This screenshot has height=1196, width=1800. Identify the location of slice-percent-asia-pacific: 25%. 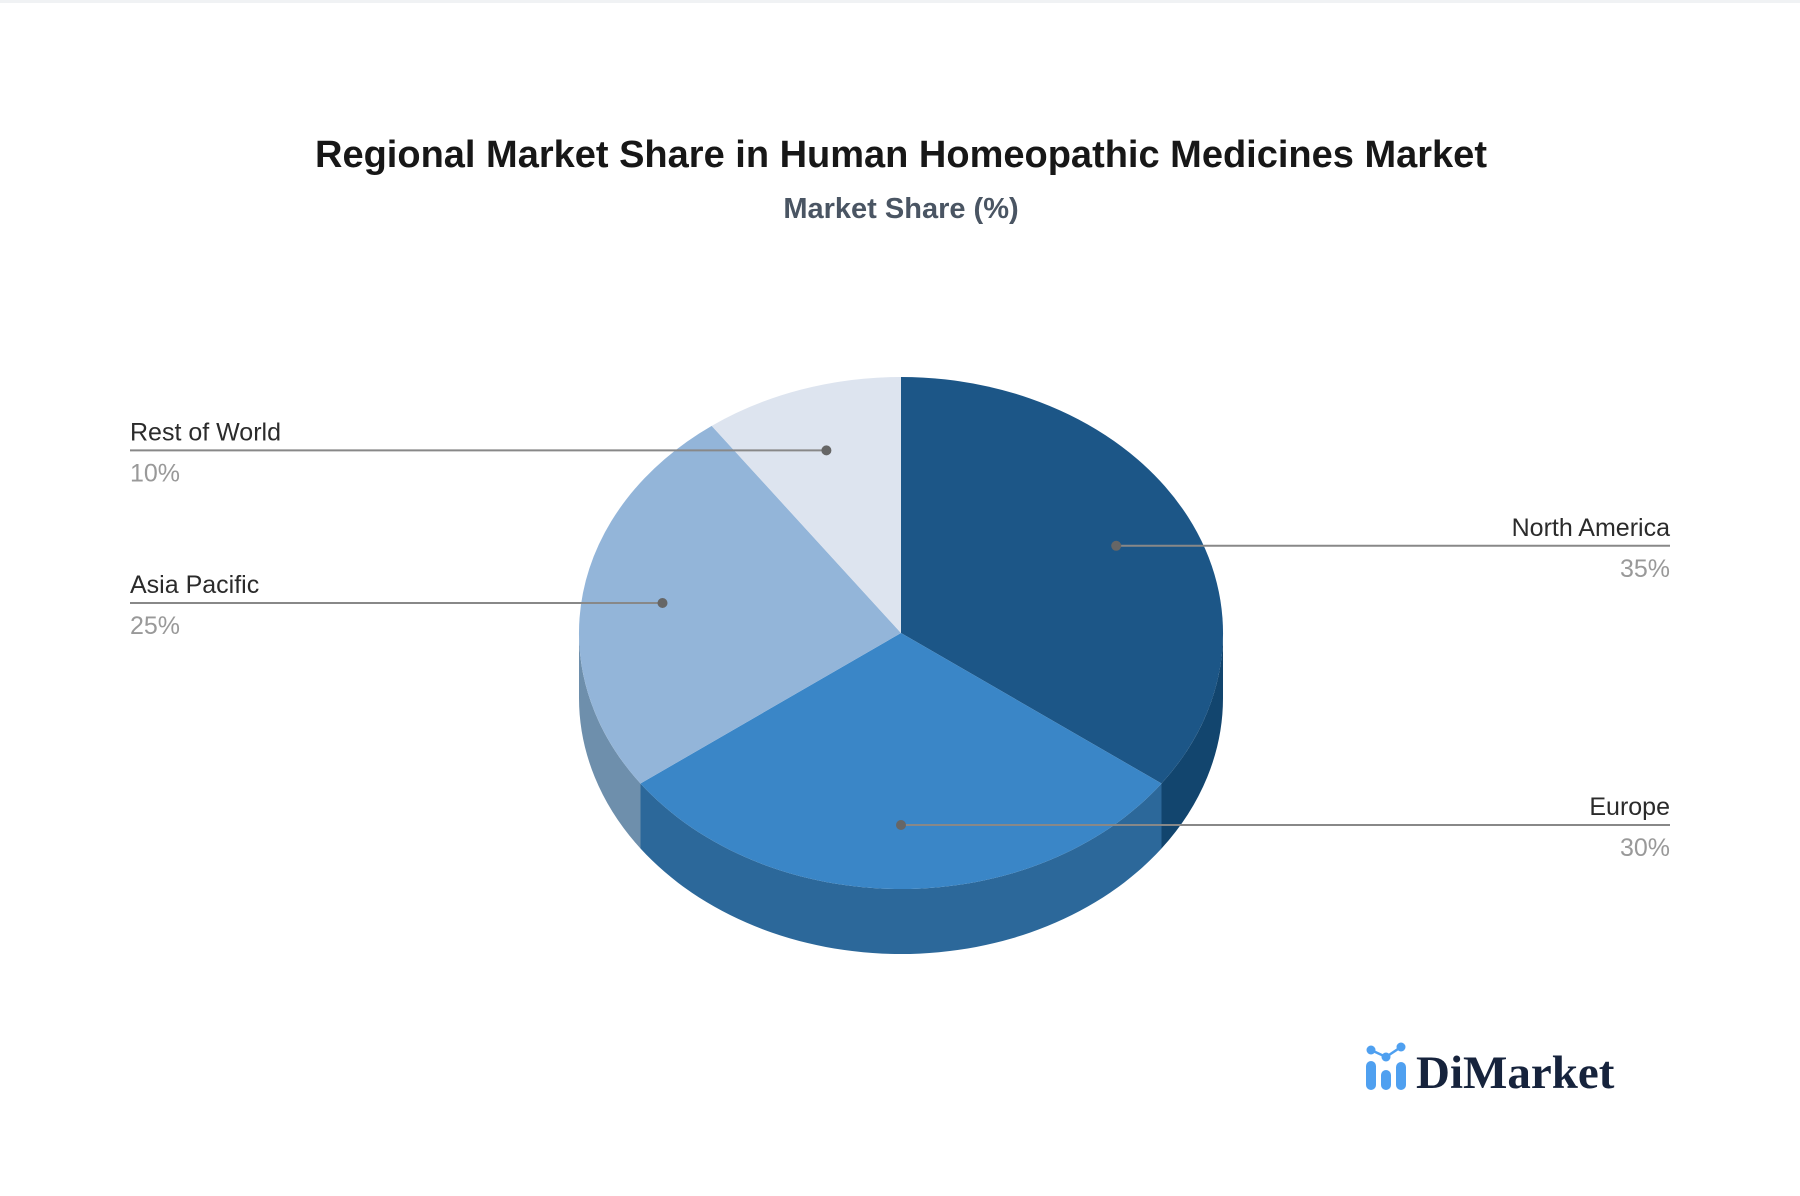
(155, 626).